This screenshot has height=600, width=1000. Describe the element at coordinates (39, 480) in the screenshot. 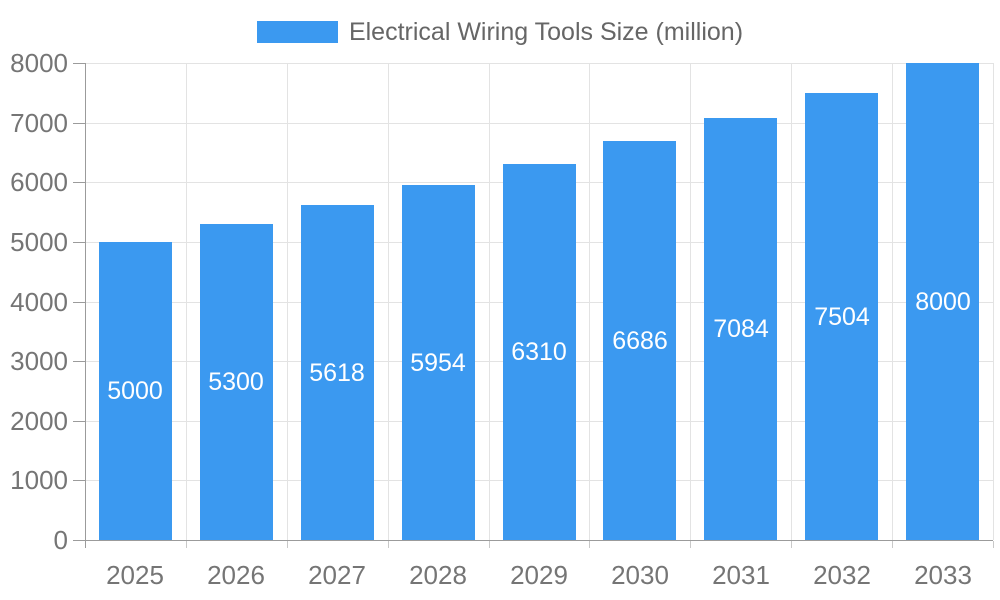

I see `y-tick-label: 1000` at that location.